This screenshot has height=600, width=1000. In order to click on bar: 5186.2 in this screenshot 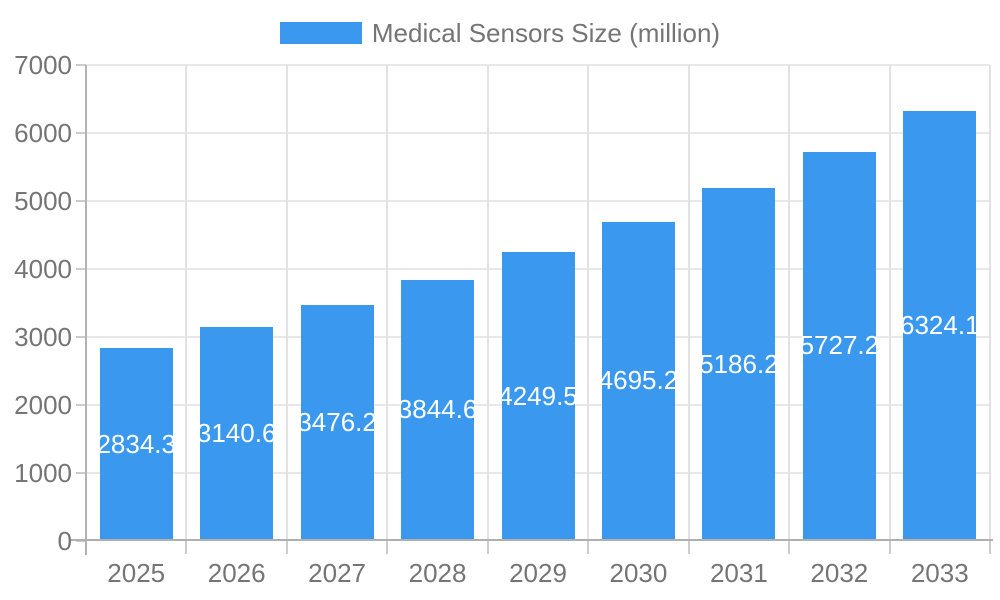, I will do `click(739, 363)`.